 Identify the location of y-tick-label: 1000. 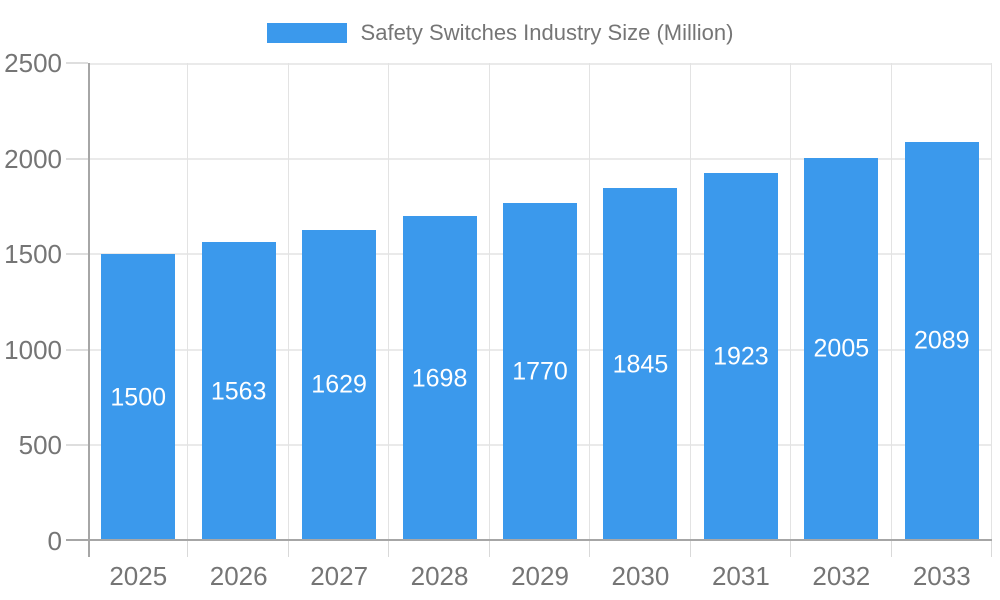
(33, 349).